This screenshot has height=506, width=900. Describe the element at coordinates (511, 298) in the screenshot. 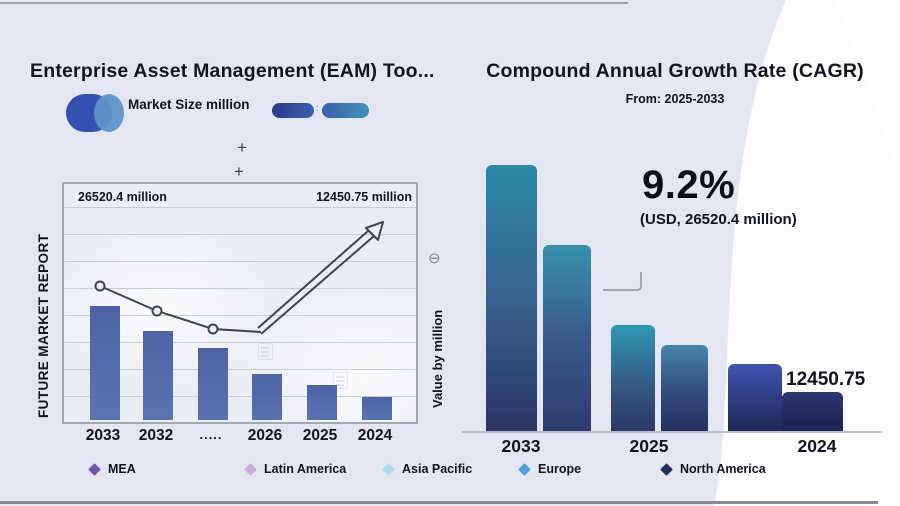

I see `cagr-bar-2033-a` at that location.